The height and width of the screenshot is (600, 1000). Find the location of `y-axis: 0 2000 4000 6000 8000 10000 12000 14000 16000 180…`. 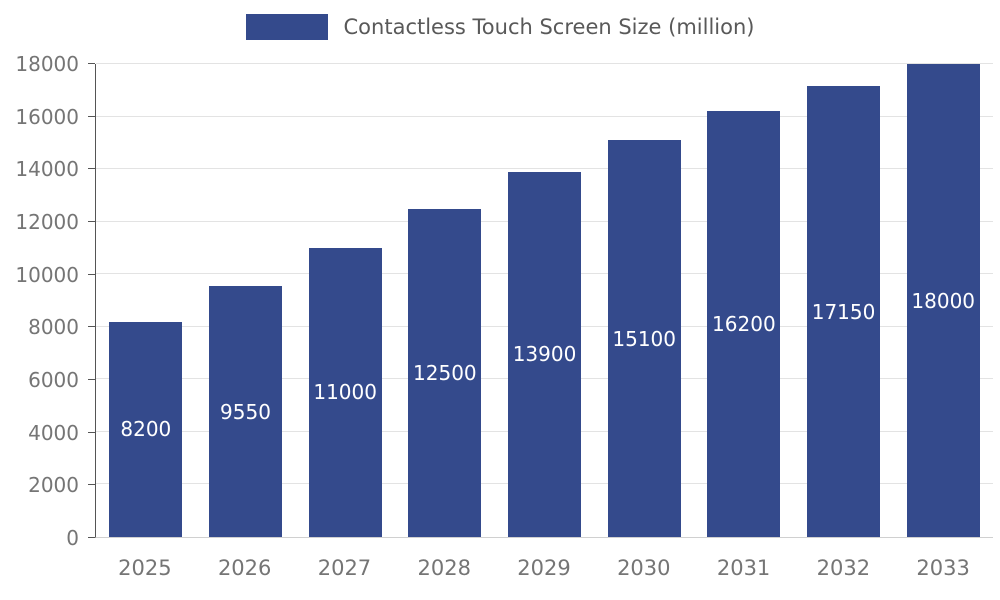

y-axis: 0 2000 4000 6000 8000 10000 12000 14000 16000 180… is located at coordinates (47, 301).